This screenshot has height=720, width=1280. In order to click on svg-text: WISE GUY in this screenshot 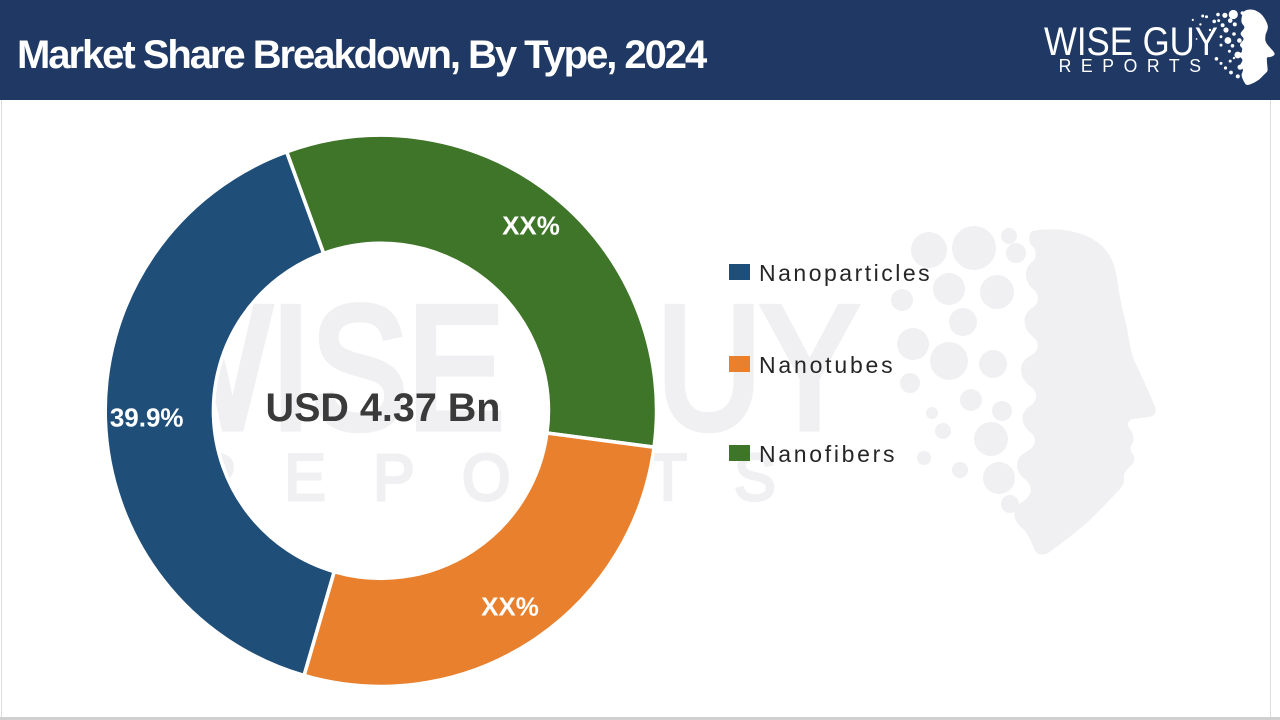, I will do `click(1131, 42)`.